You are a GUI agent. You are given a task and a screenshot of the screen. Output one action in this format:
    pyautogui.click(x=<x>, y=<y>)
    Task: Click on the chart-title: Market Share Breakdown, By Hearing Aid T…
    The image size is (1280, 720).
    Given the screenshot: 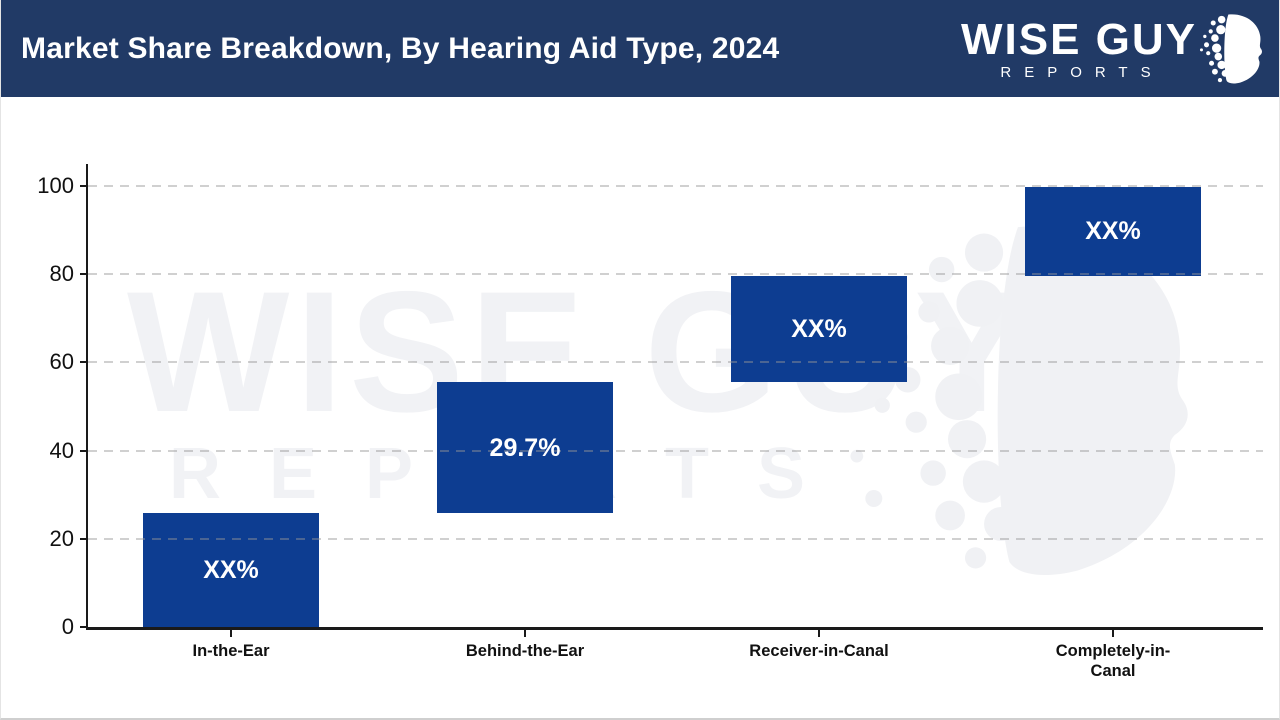 What is the action you would take?
    pyautogui.click(x=400, y=48)
    